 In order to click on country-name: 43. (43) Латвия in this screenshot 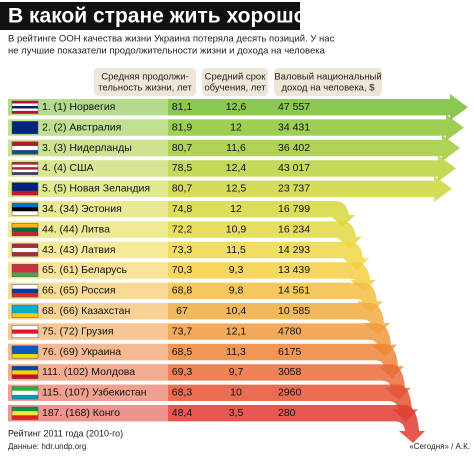, I will do `click(79, 250)`.